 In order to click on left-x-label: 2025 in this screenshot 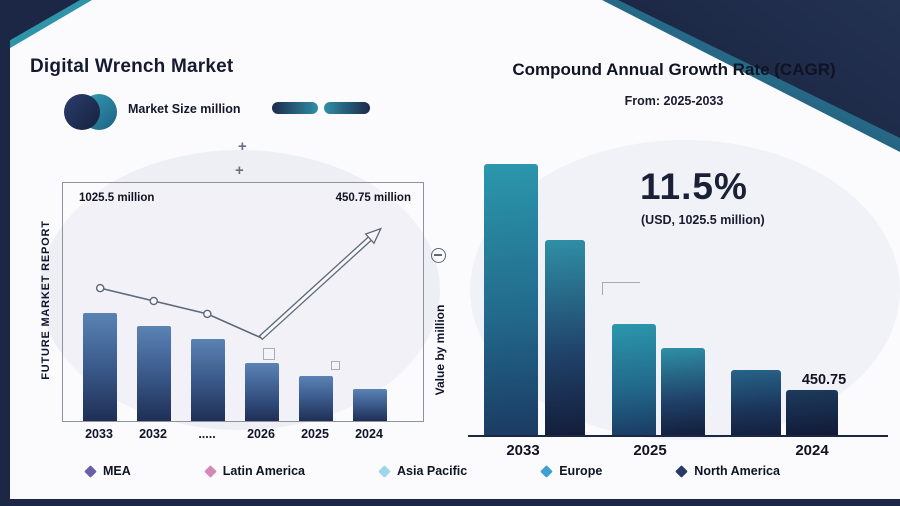, I will do `click(315, 434)`.